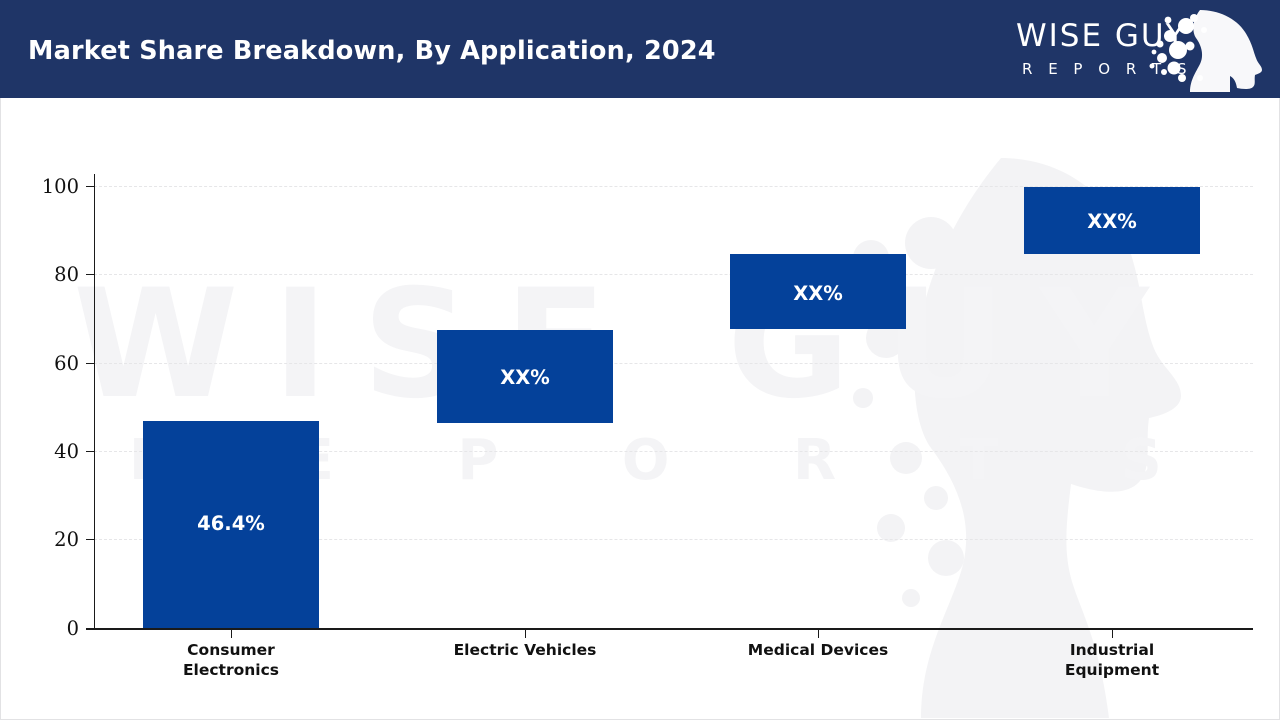 Image resolution: width=1280 pixels, height=720 pixels. I want to click on bar-label-electric-vehicles: XX%, so click(525, 377).